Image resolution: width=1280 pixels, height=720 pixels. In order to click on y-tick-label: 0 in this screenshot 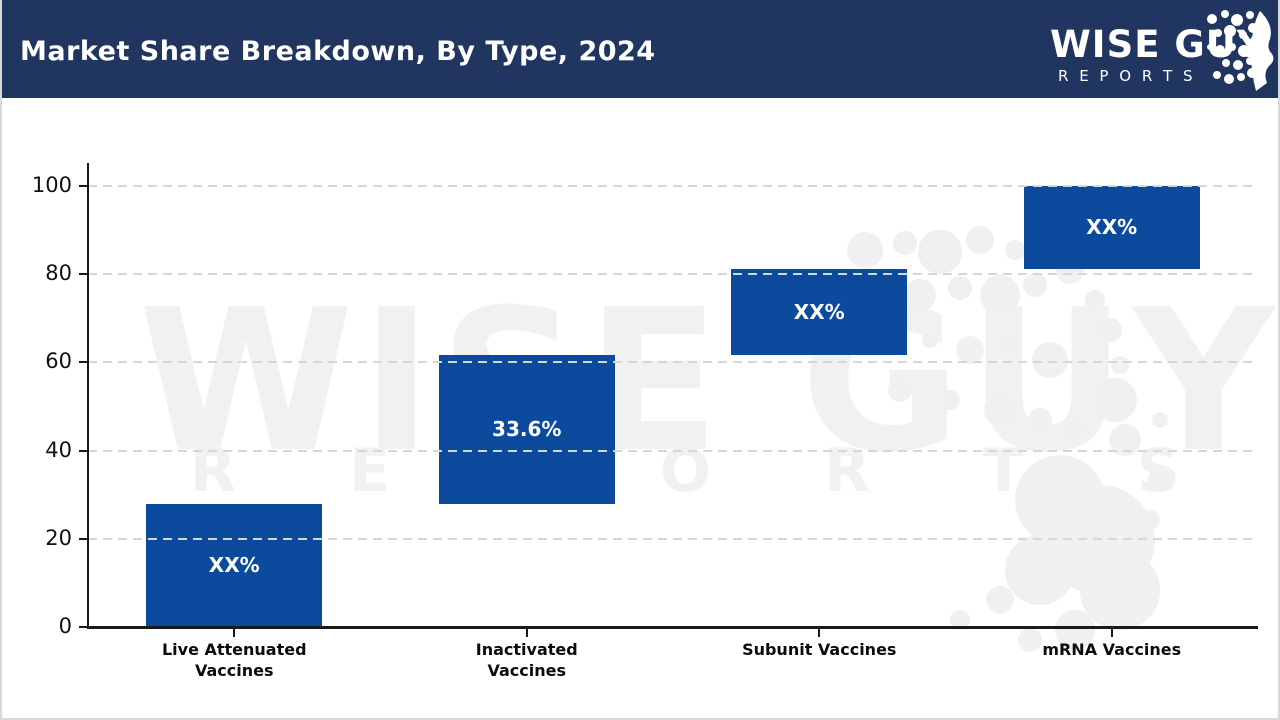, I will do `click(65, 626)`.